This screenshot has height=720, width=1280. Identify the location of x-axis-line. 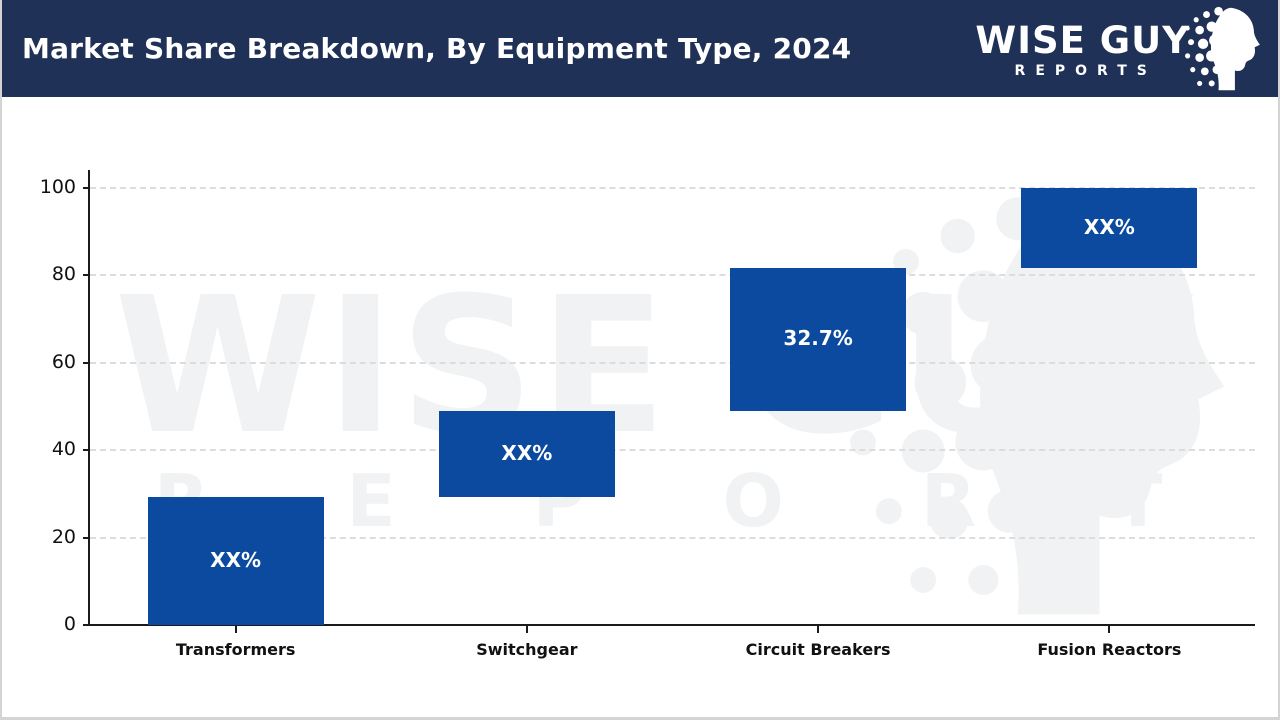
(671, 625).